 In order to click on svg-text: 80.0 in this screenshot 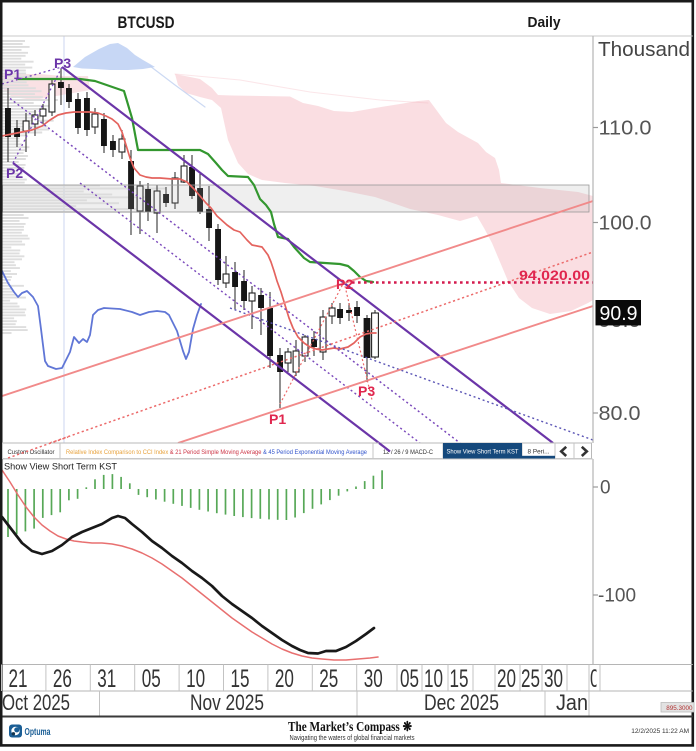, I will do `click(620, 414)`.